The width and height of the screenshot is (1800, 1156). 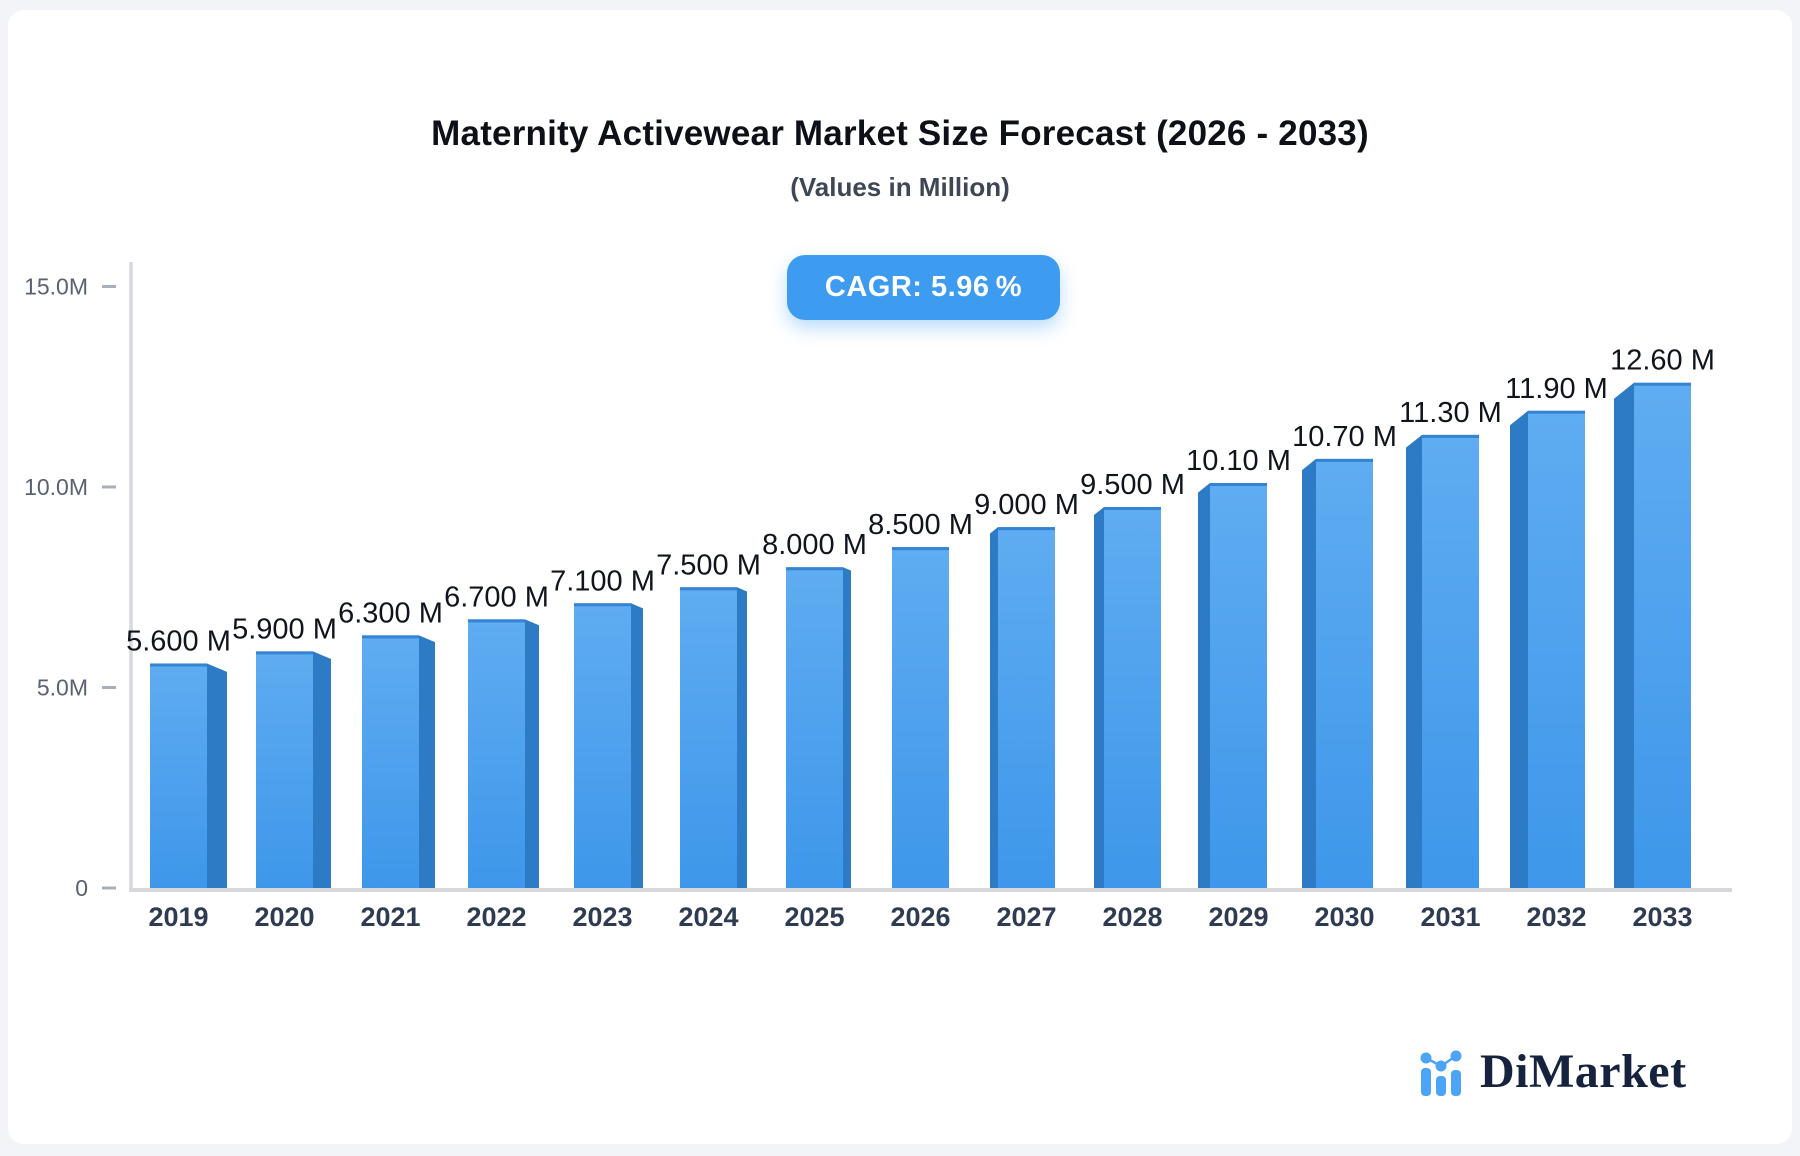 What do you see at coordinates (178, 917) in the screenshot?
I see `x-tick-label: 2019` at bounding box center [178, 917].